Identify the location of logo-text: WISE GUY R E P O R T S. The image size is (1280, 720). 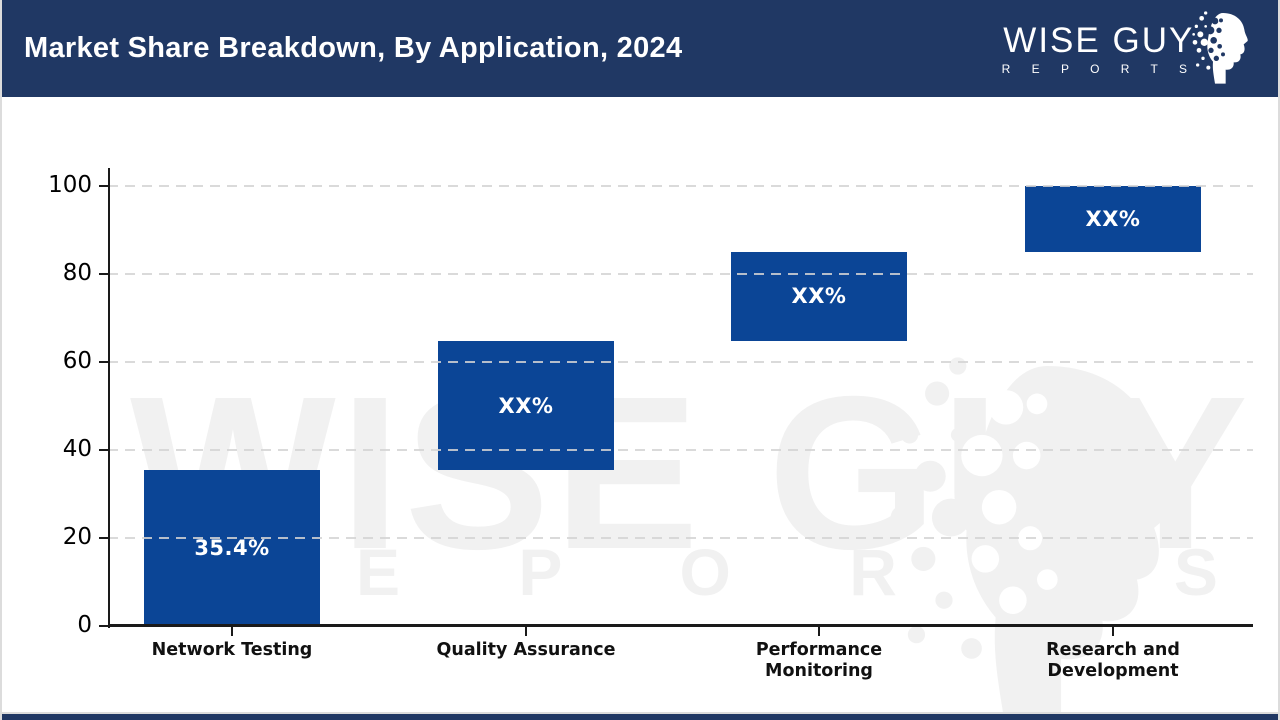
(1099, 49).